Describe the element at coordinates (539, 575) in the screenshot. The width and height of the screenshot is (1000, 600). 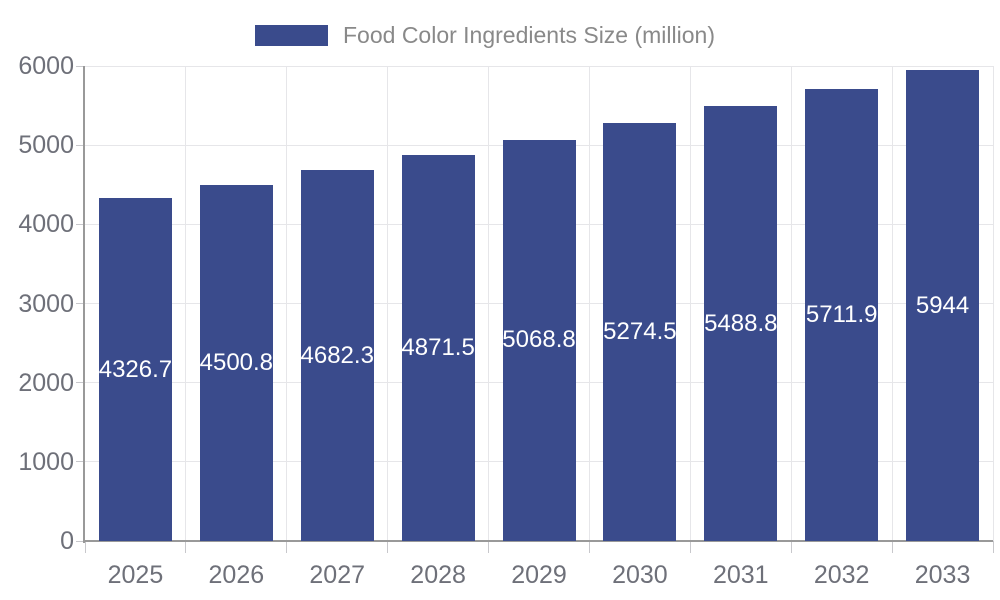
I see `x-tick-label: 2029` at that location.